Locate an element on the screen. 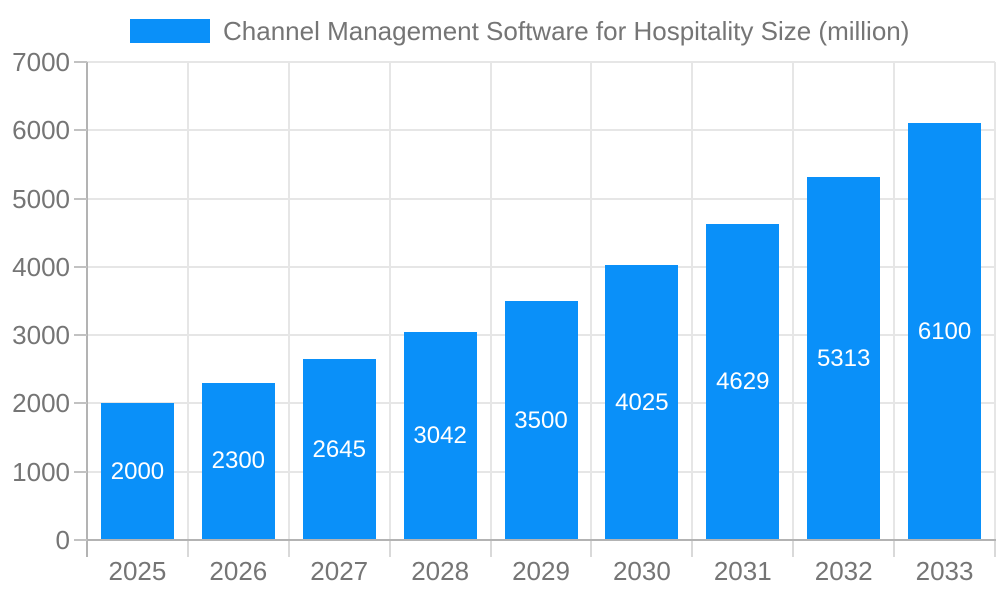  x-axis-line is located at coordinates (541, 540).